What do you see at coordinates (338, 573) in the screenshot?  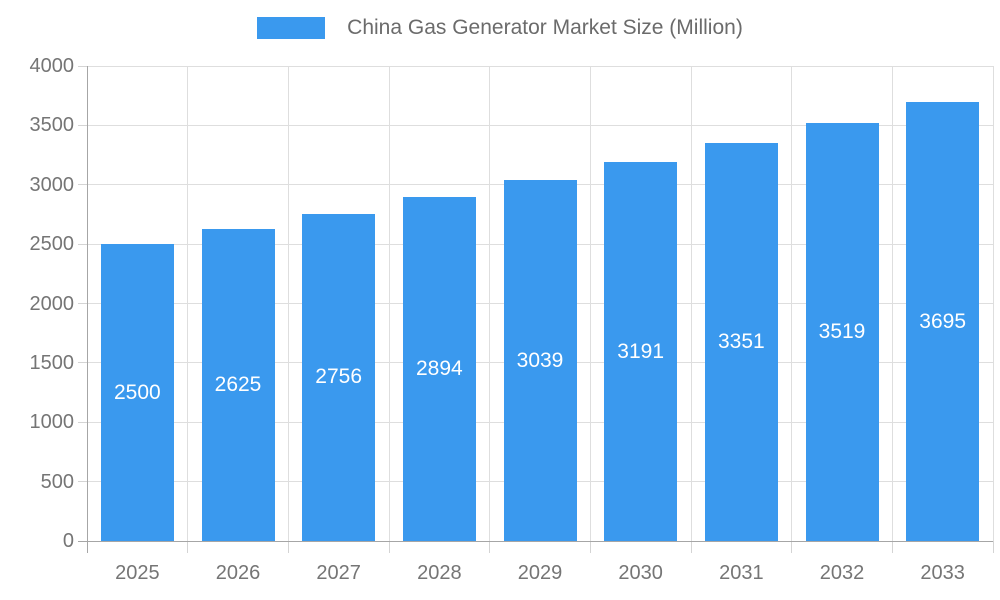 I see `x-axis-tick-label: 2027` at bounding box center [338, 573].